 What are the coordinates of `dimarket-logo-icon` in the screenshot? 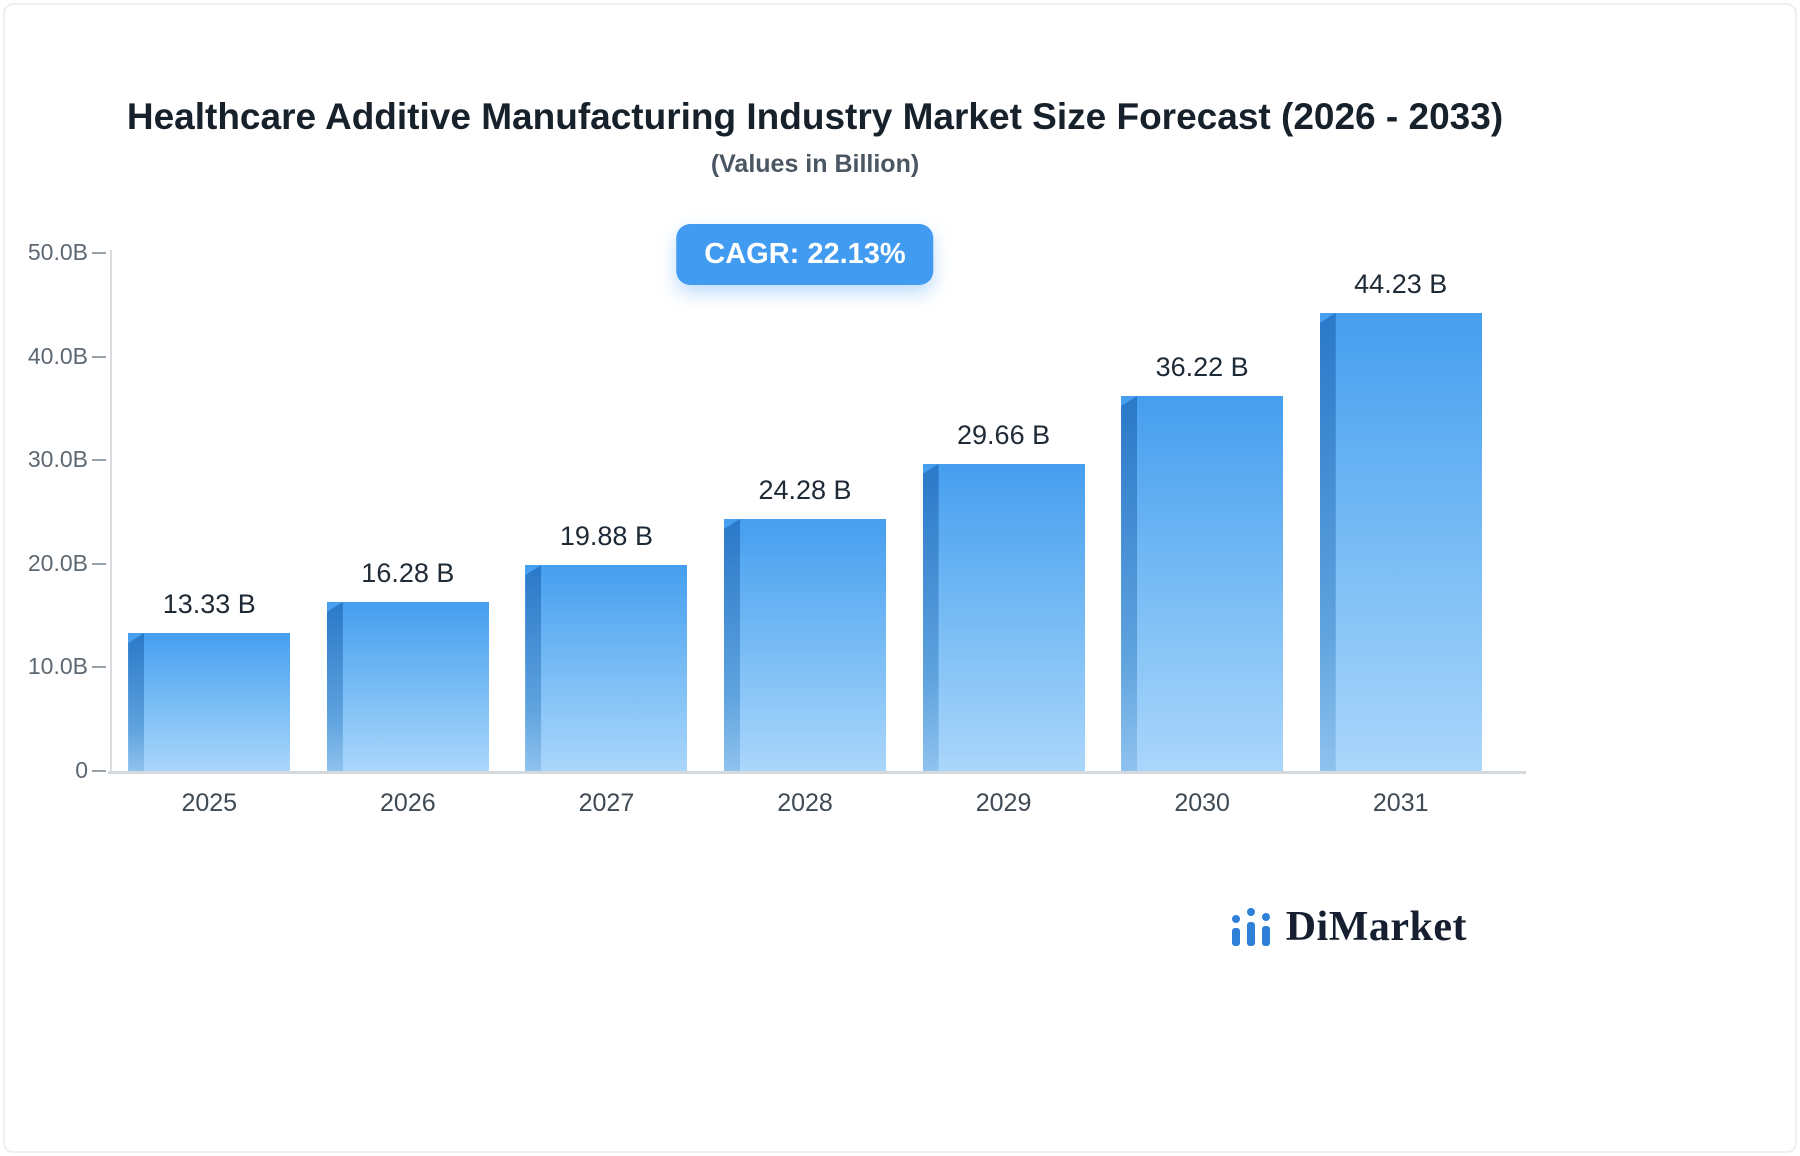 It's located at (1250, 927).